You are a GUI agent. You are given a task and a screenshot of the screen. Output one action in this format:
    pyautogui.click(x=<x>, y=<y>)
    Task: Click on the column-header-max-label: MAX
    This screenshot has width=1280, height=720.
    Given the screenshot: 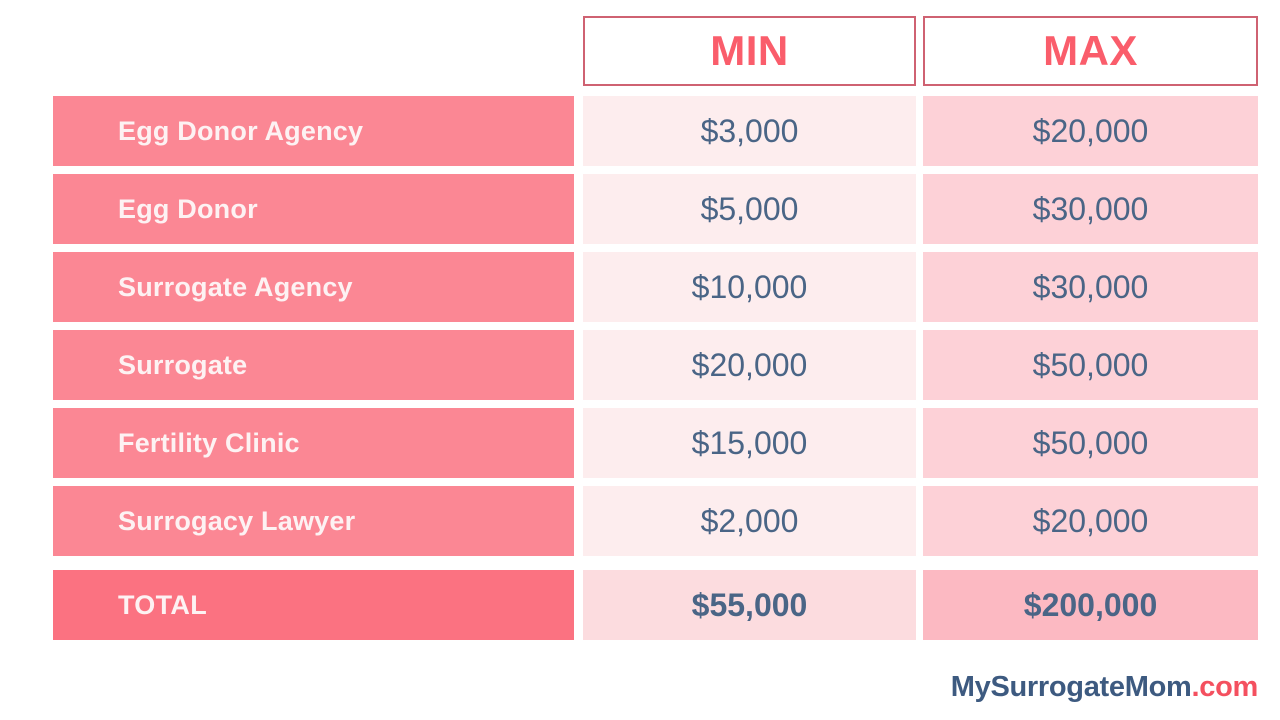 What is the action you would take?
    pyautogui.click(x=1090, y=50)
    